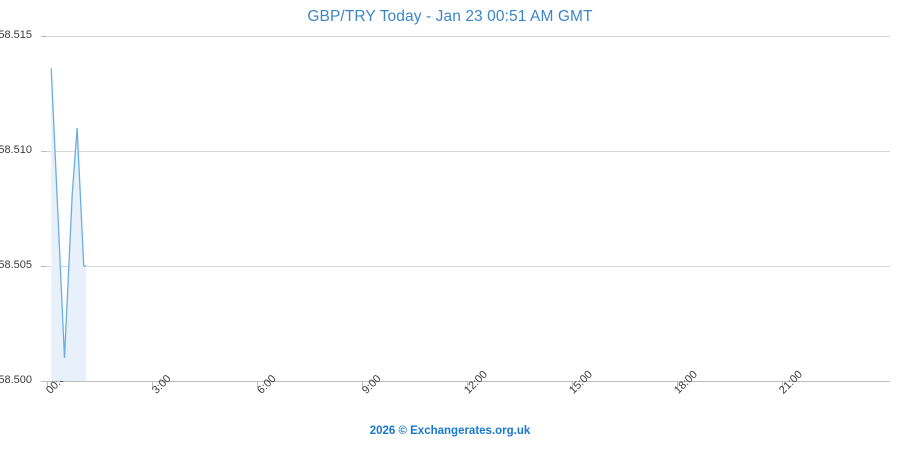  I want to click on y-tick-label: 58.510, so click(16, 150).